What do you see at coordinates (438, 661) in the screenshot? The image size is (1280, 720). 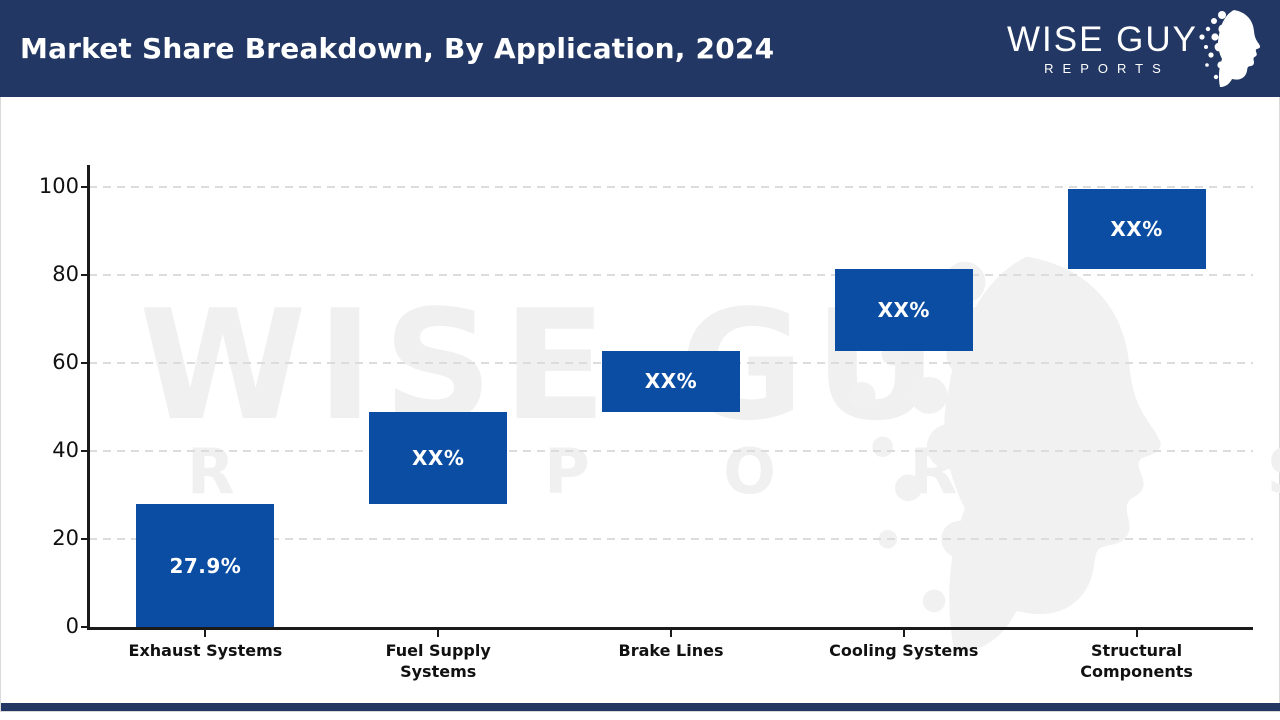 I see `category-label: Fuel Supply Systems` at bounding box center [438, 661].